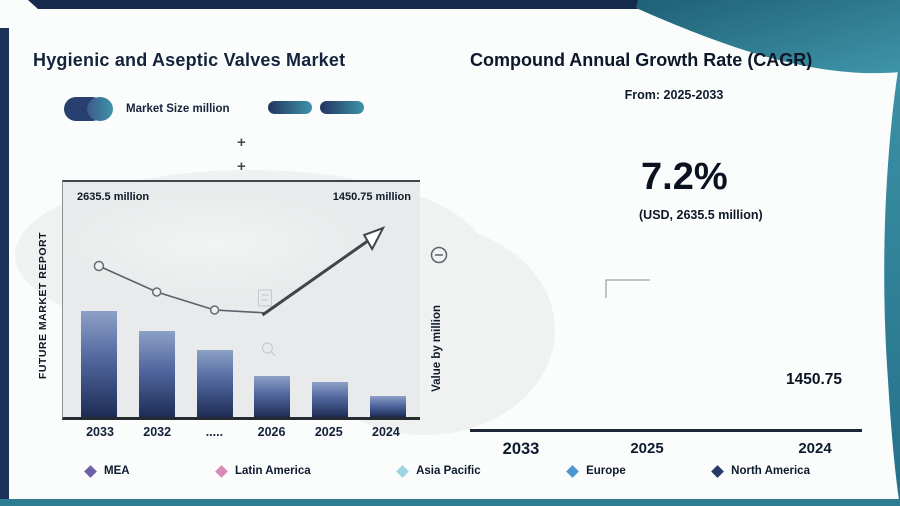  Describe the element at coordinates (88, 109) in the screenshot. I see `cylinder-icon` at that location.